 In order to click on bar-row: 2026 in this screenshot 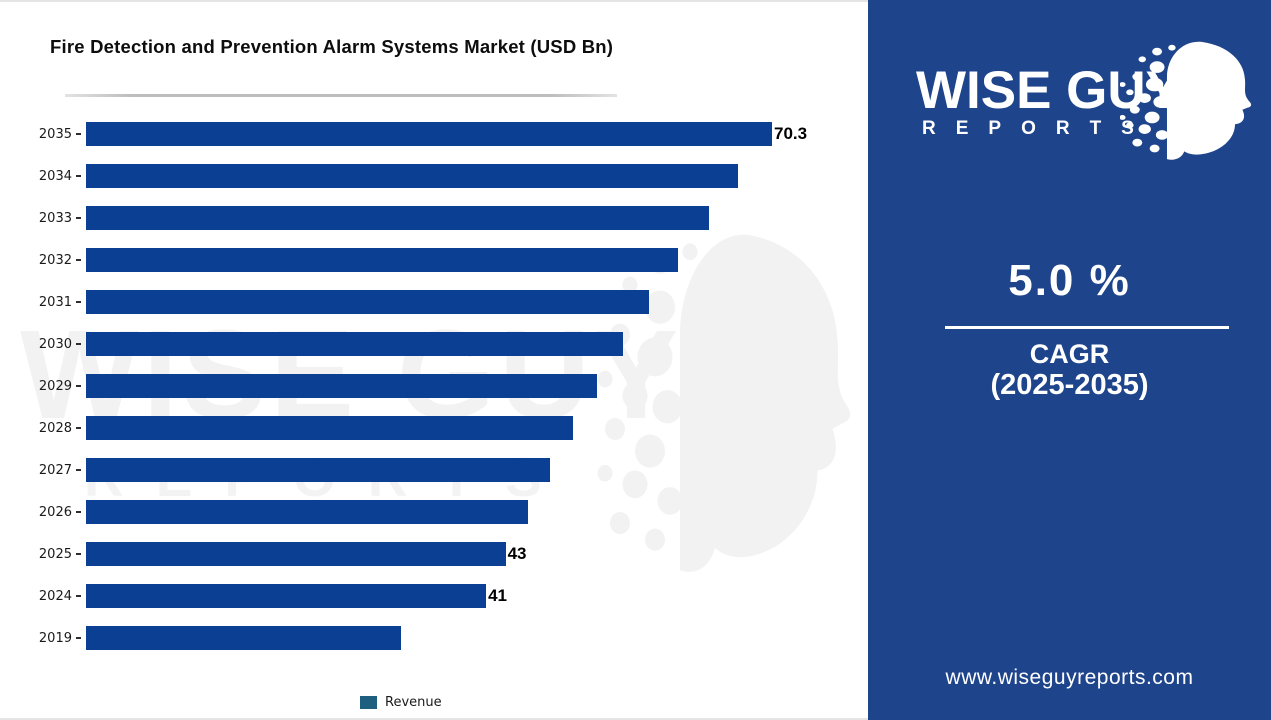, I will do `click(434, 512)`.